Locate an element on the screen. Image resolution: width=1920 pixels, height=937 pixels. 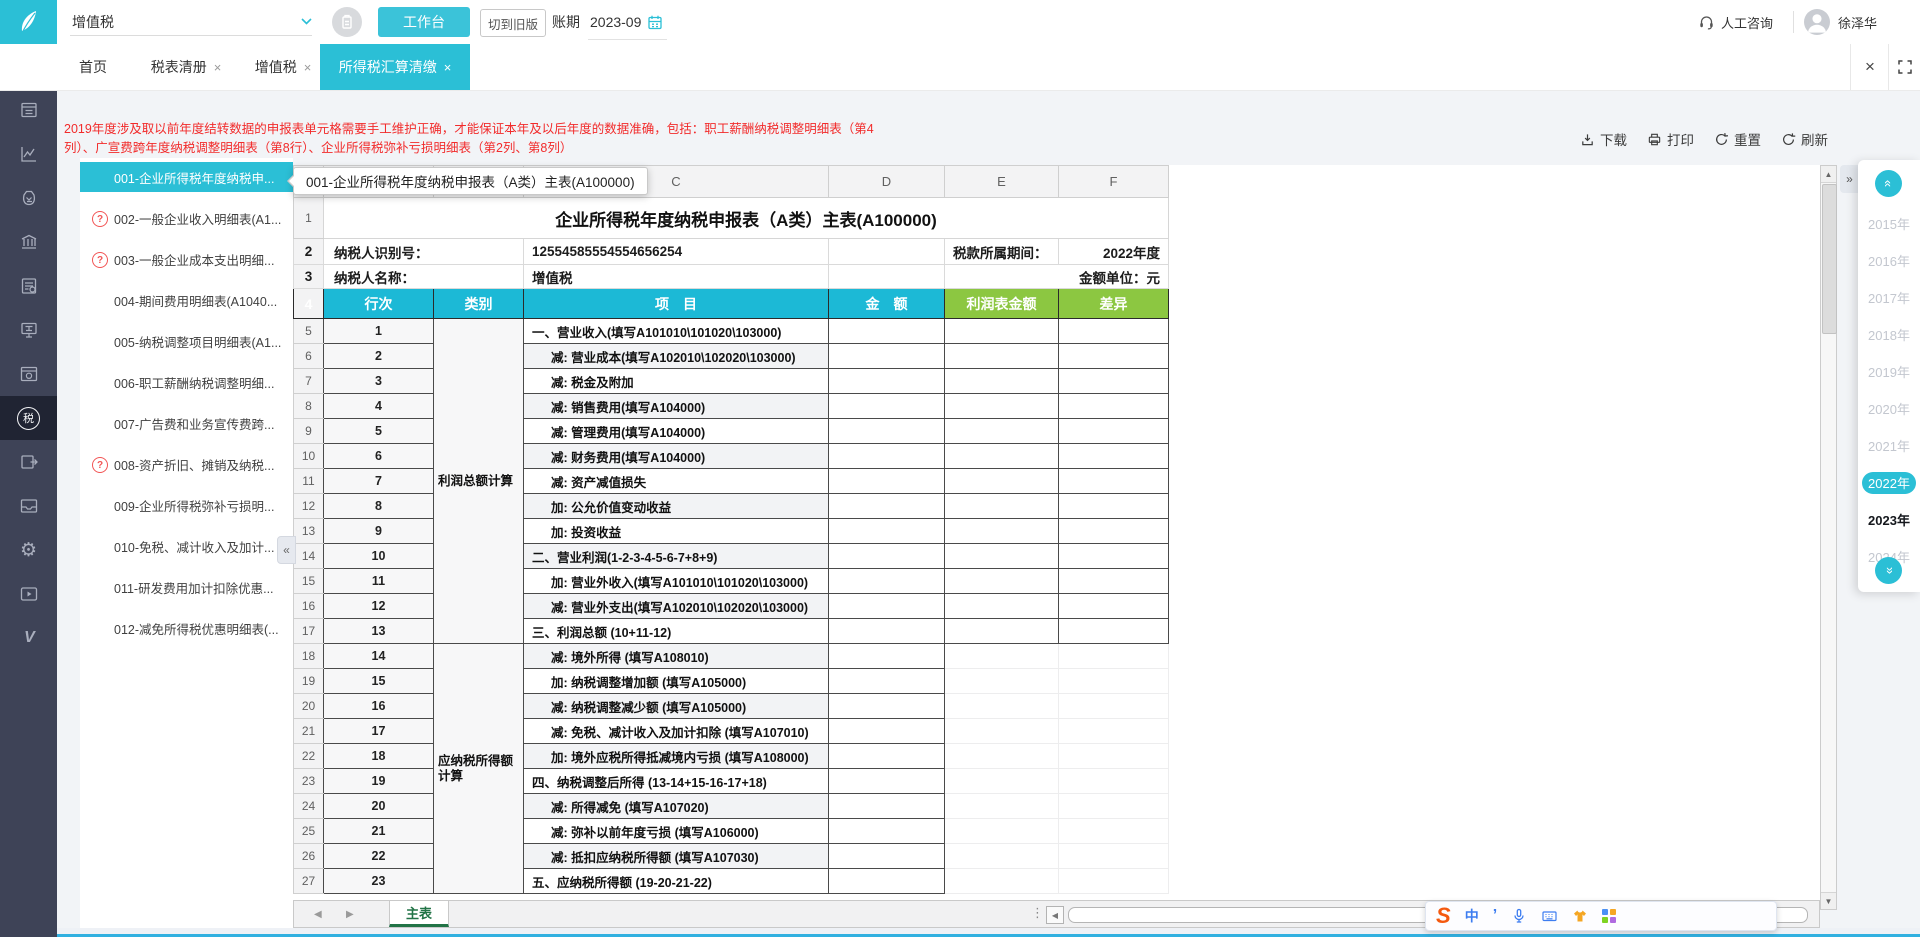
row-number-cell: 25 is located at coordinates (308, 831).